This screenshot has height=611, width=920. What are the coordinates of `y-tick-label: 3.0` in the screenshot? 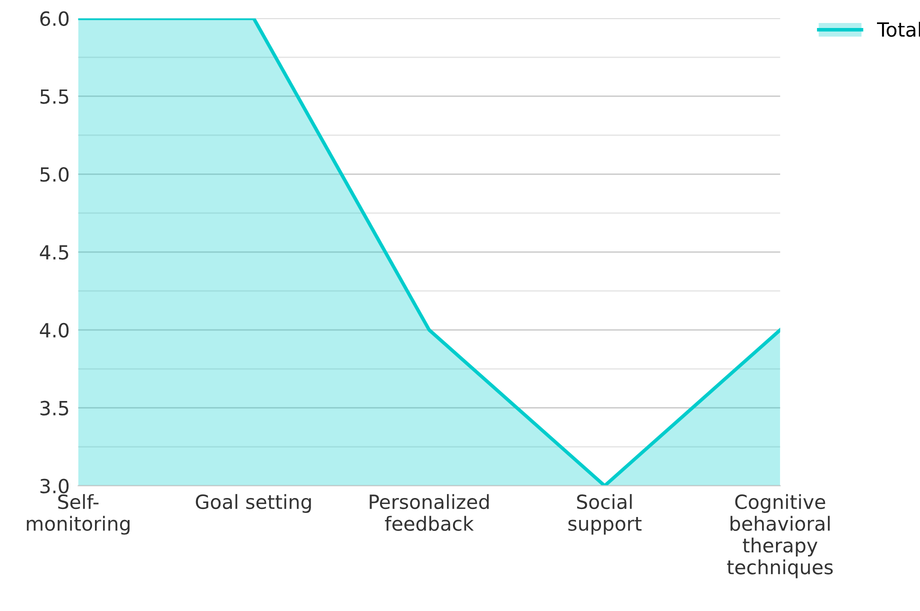 It's located at (54, 486).